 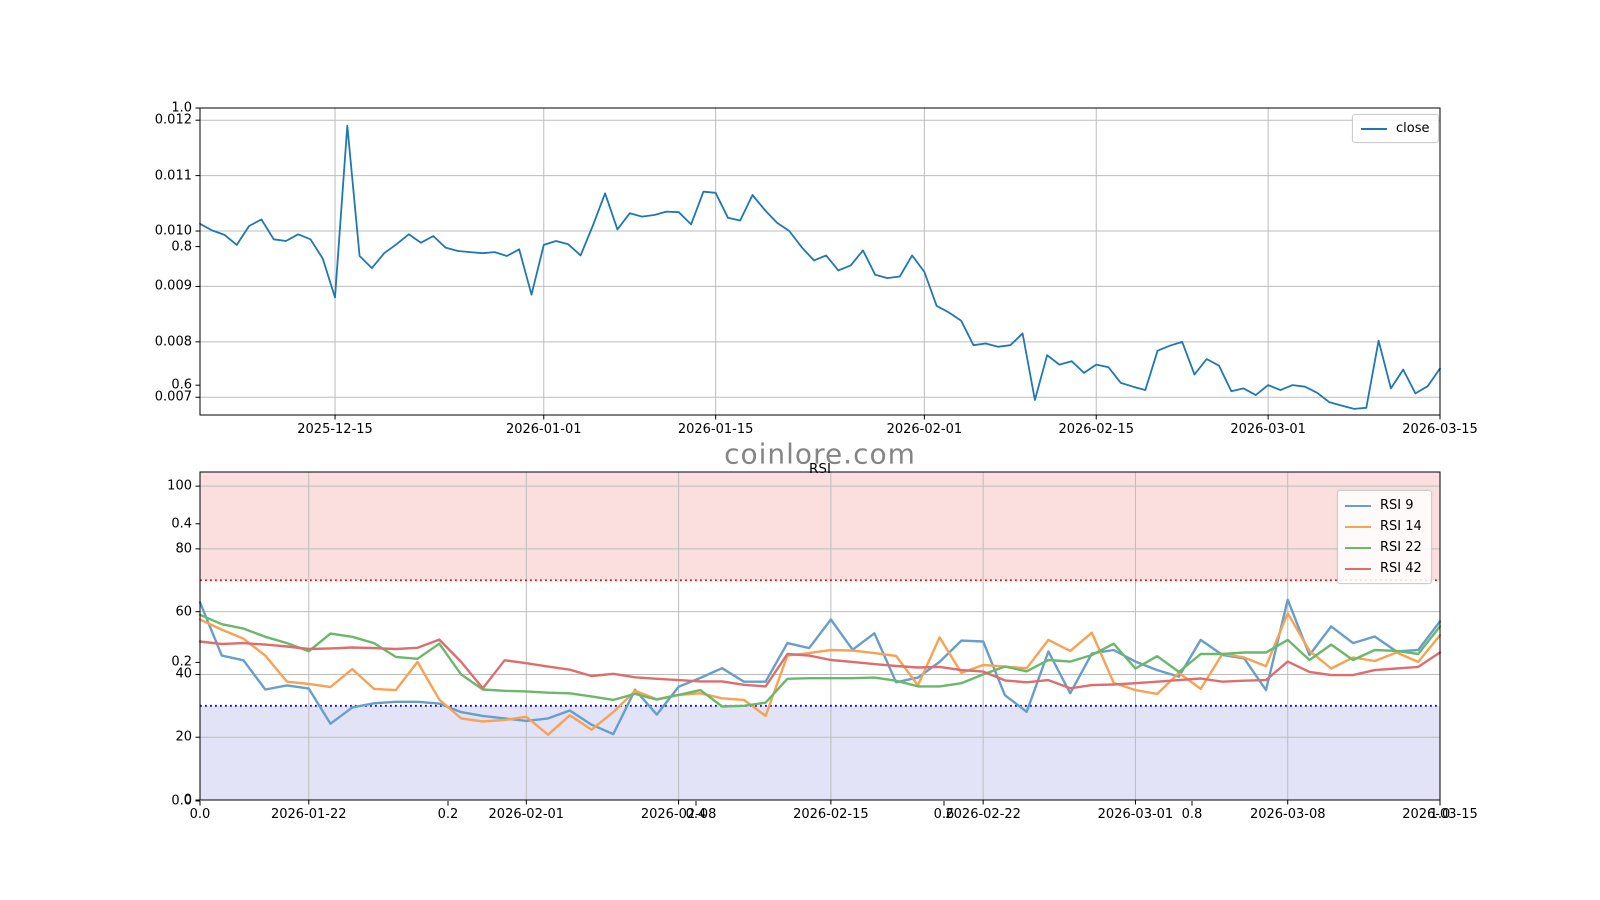 I want to click on rsi-xtick-label: 2026-02-08, so click(x=678, y=814).